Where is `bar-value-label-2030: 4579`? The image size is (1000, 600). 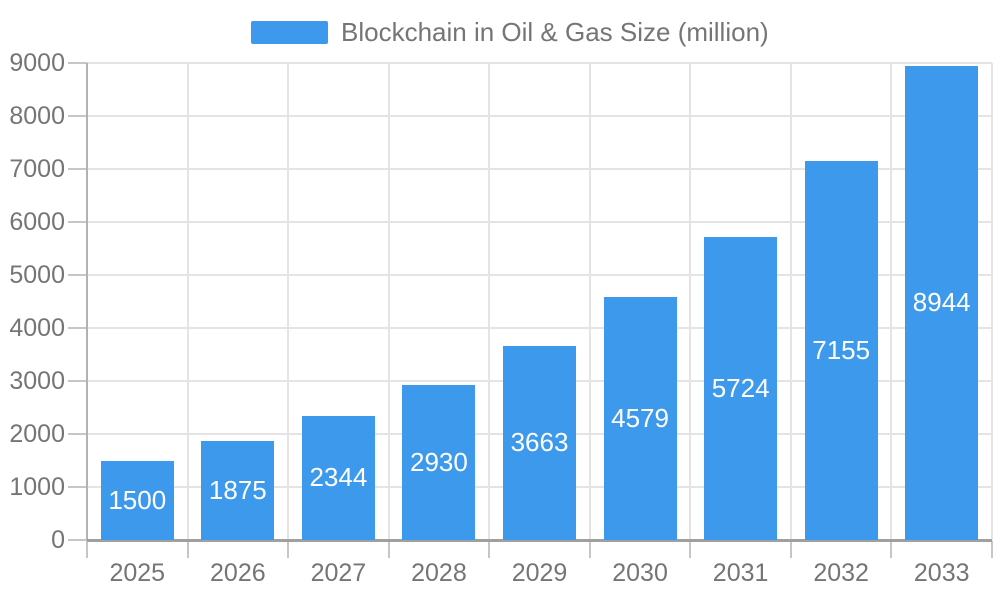
bar-value-label-2030: 4579 is located at coordinates (640, 418).